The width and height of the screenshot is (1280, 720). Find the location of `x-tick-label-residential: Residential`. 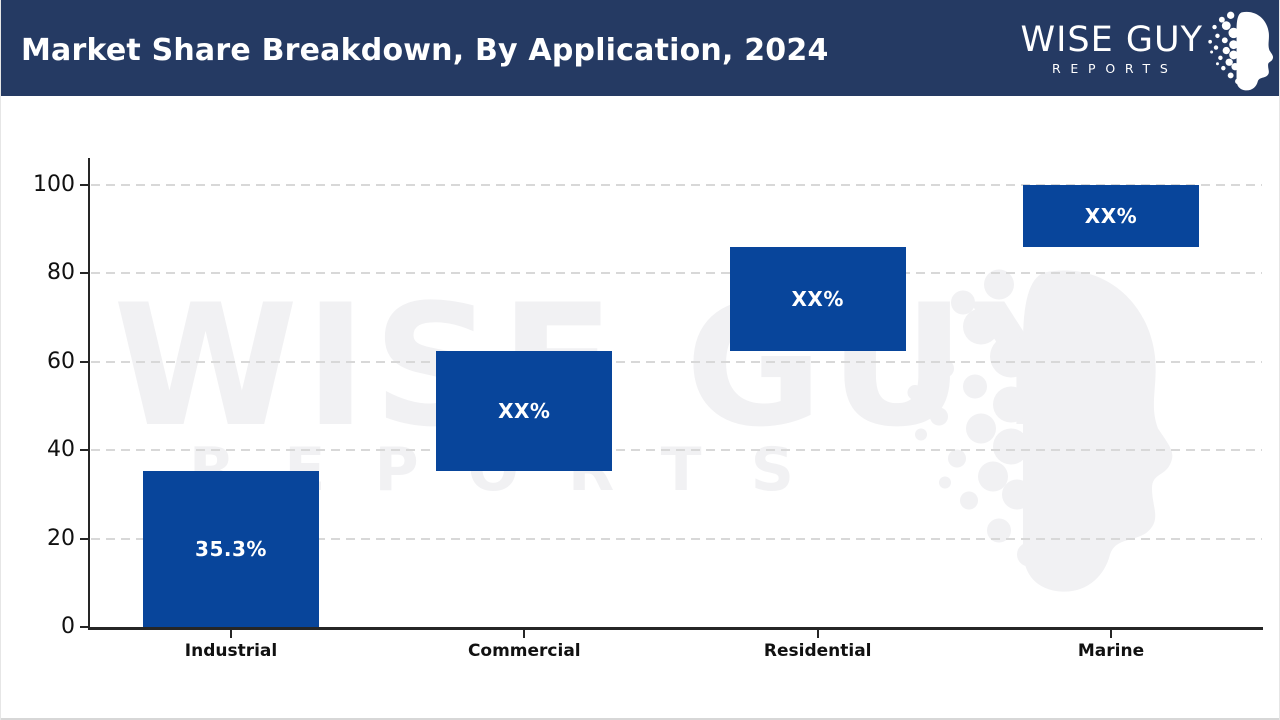

x-tick-label-residential: Residential is located at coordinates (817, 651).